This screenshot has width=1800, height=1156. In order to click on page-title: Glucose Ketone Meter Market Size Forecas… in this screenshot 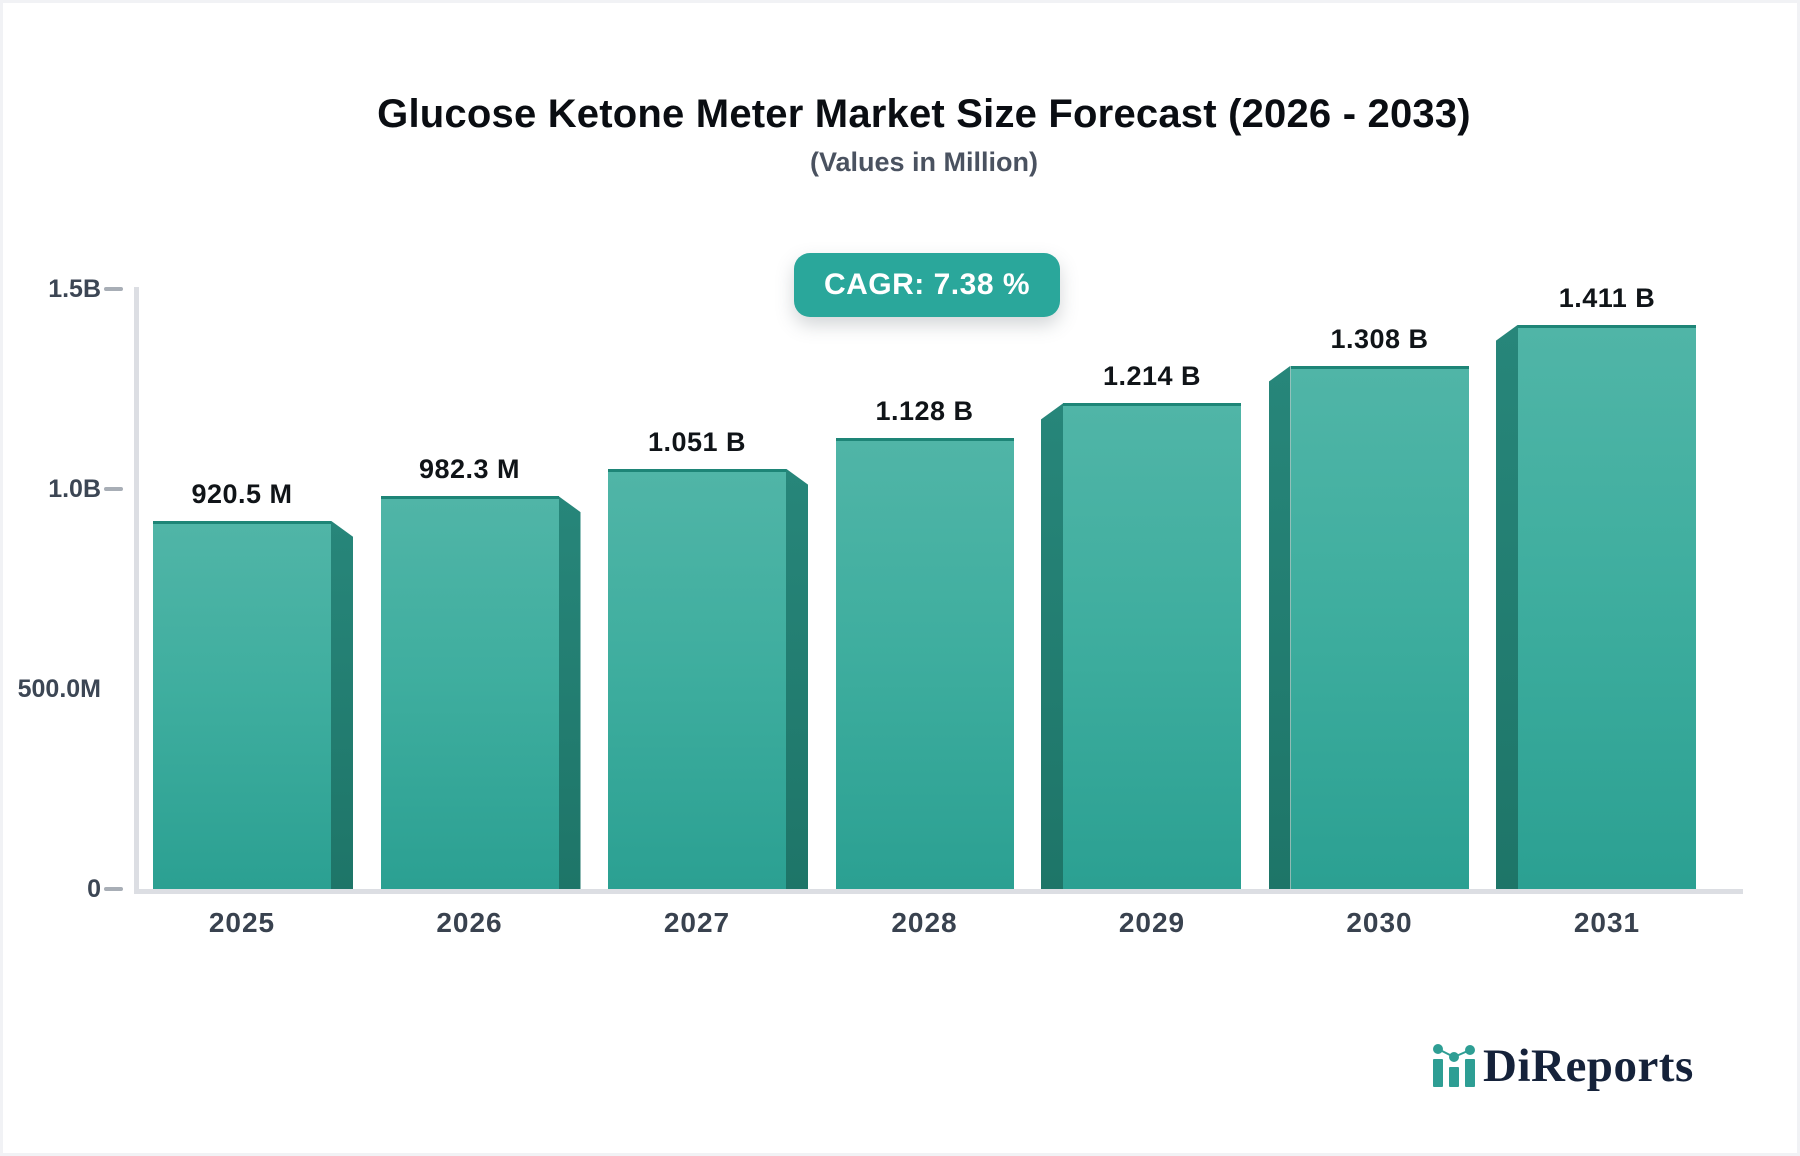, I will do `click(924, 114)`.